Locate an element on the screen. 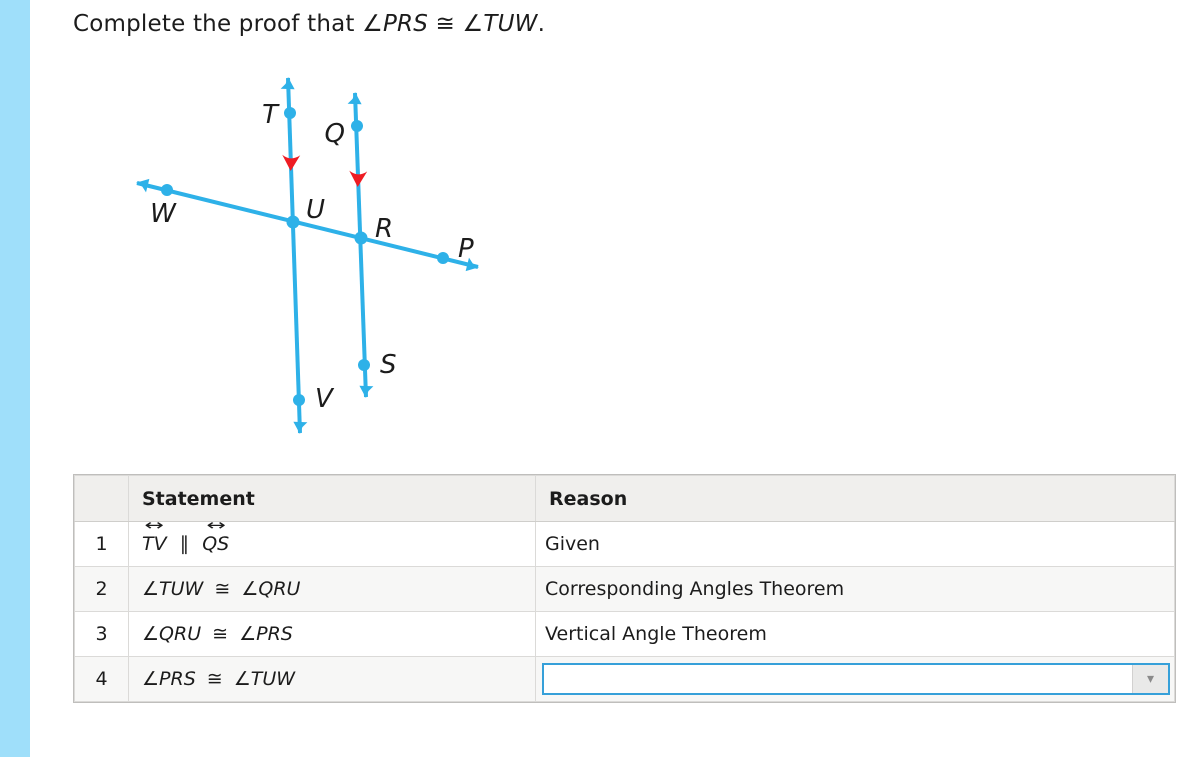 This screenshot has height=757, width=1200. statement-cell: ↔ TV ∥ ↔ QS is located at coordinates (332, 541).